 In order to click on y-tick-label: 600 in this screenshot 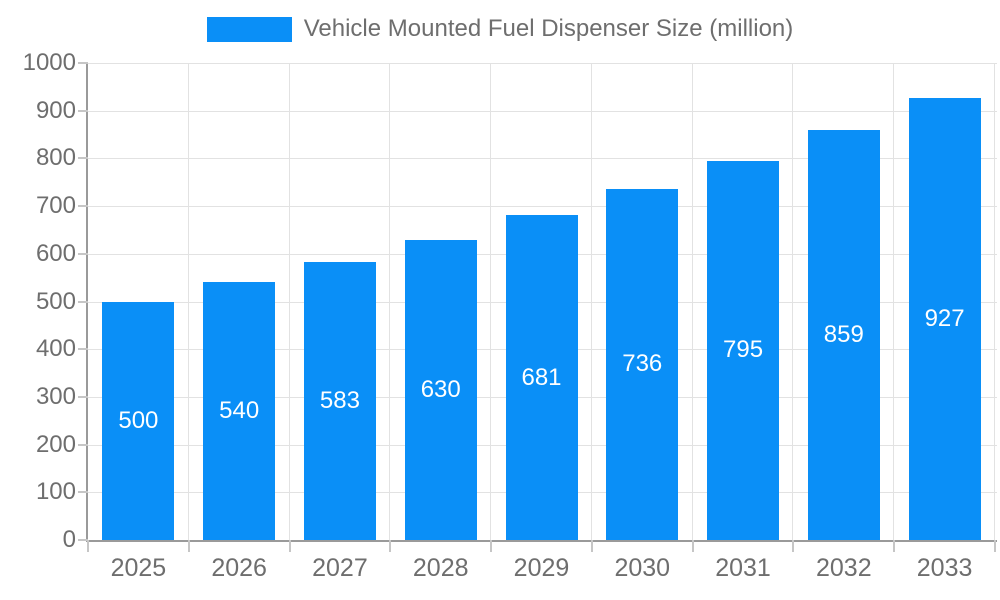, I will do `click(55, 253)`.